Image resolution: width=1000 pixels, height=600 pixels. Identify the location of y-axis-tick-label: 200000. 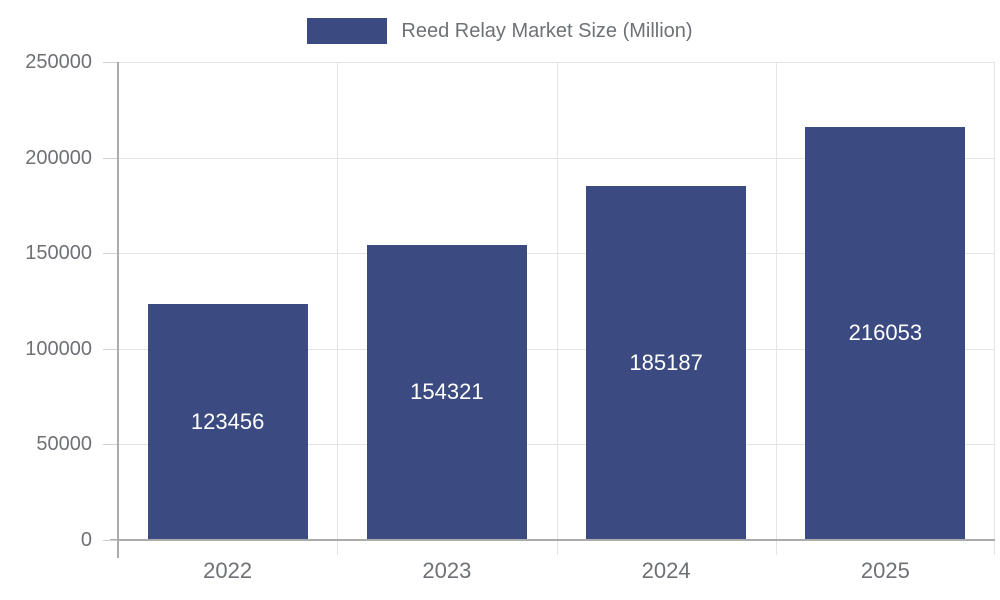
(58, 157).